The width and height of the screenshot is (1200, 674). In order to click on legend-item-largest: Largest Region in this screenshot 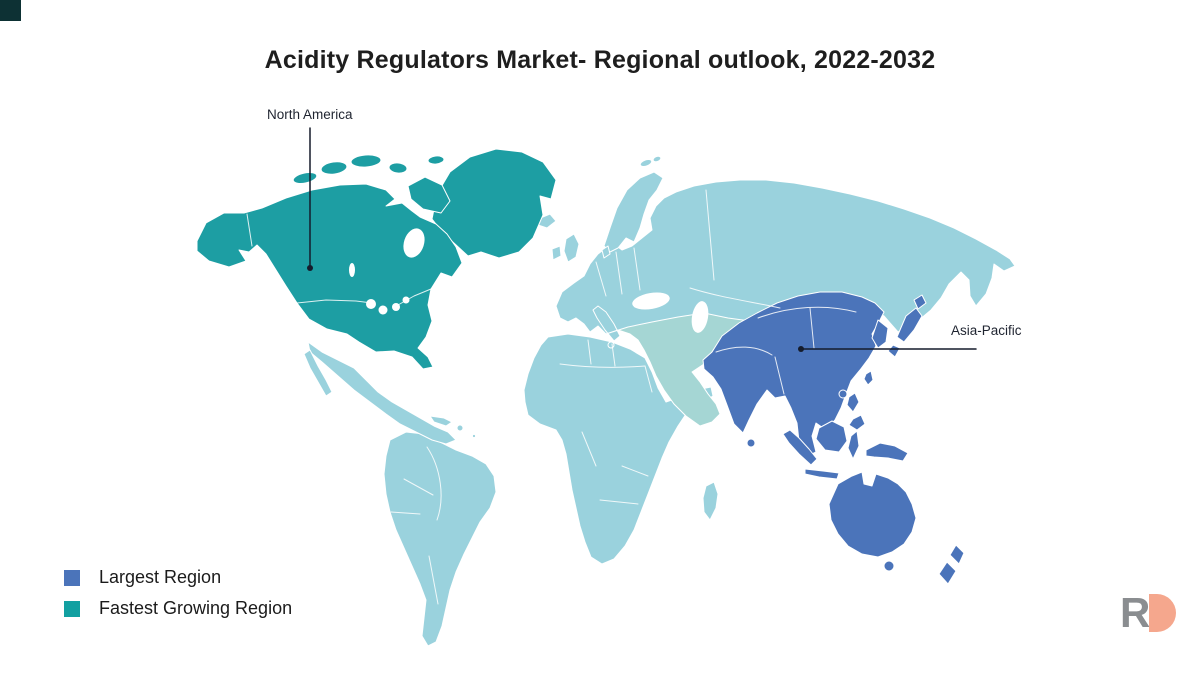, I will do `click(178, 577)`.